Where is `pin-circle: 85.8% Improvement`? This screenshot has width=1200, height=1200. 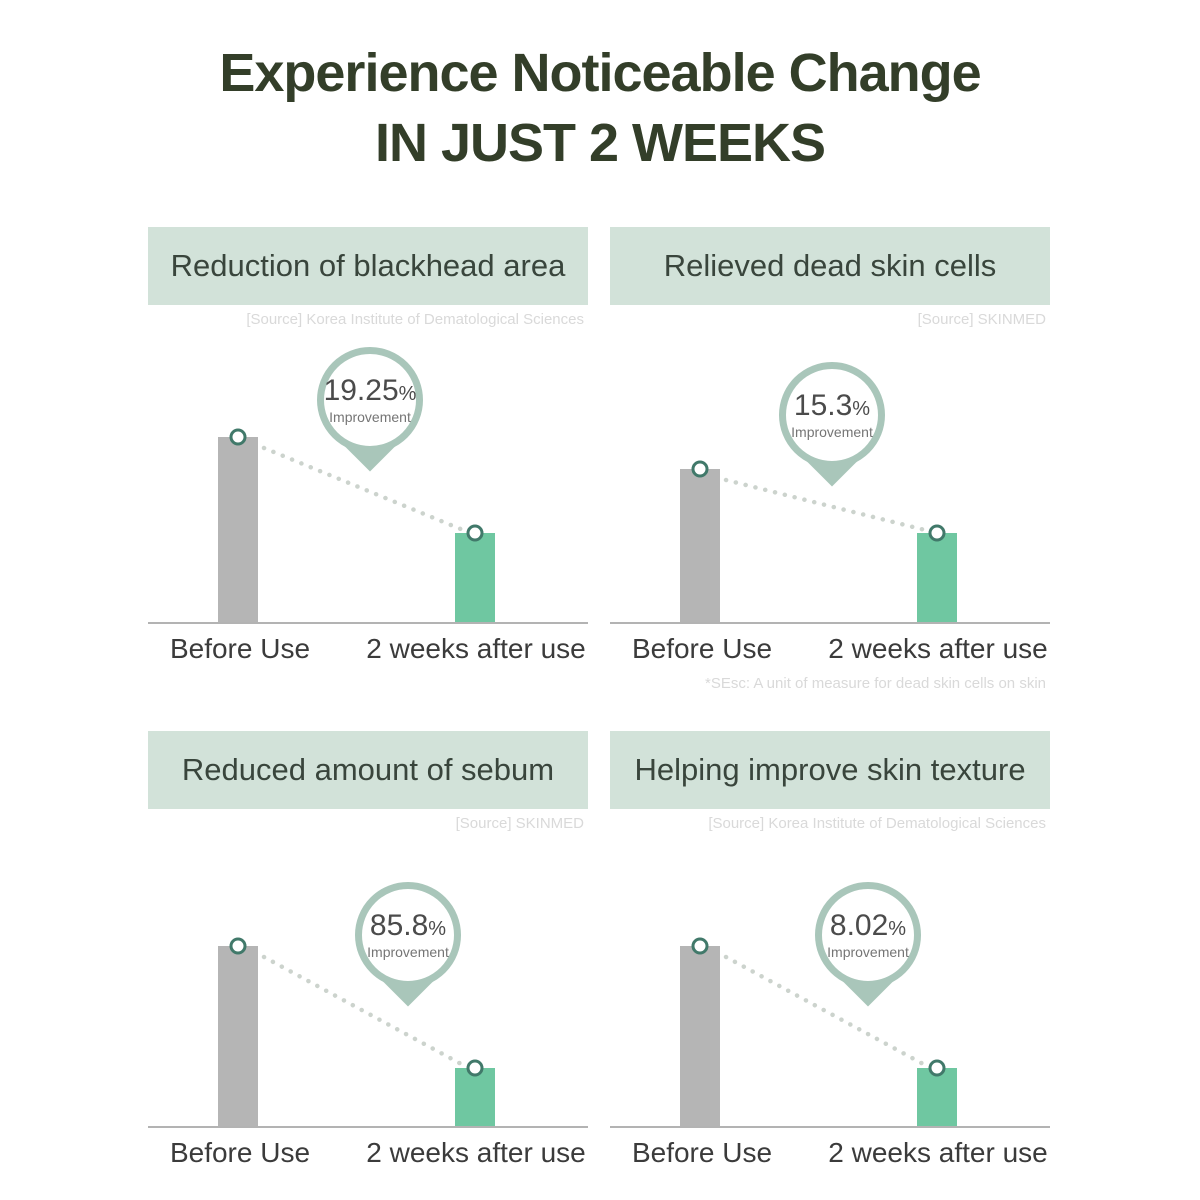
pin-circle: 85.8% Improvement is located at coordinates (408, 935).